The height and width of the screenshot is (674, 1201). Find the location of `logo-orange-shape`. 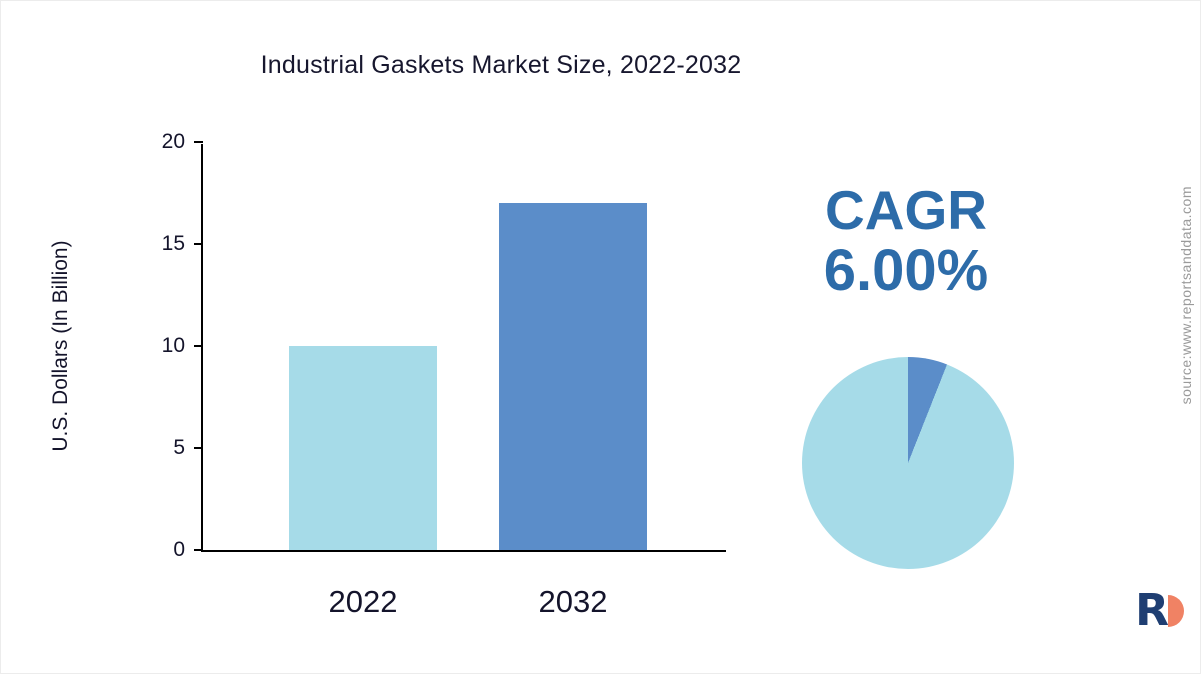

logo-orange-shape is located at coordinates (1176, 611).